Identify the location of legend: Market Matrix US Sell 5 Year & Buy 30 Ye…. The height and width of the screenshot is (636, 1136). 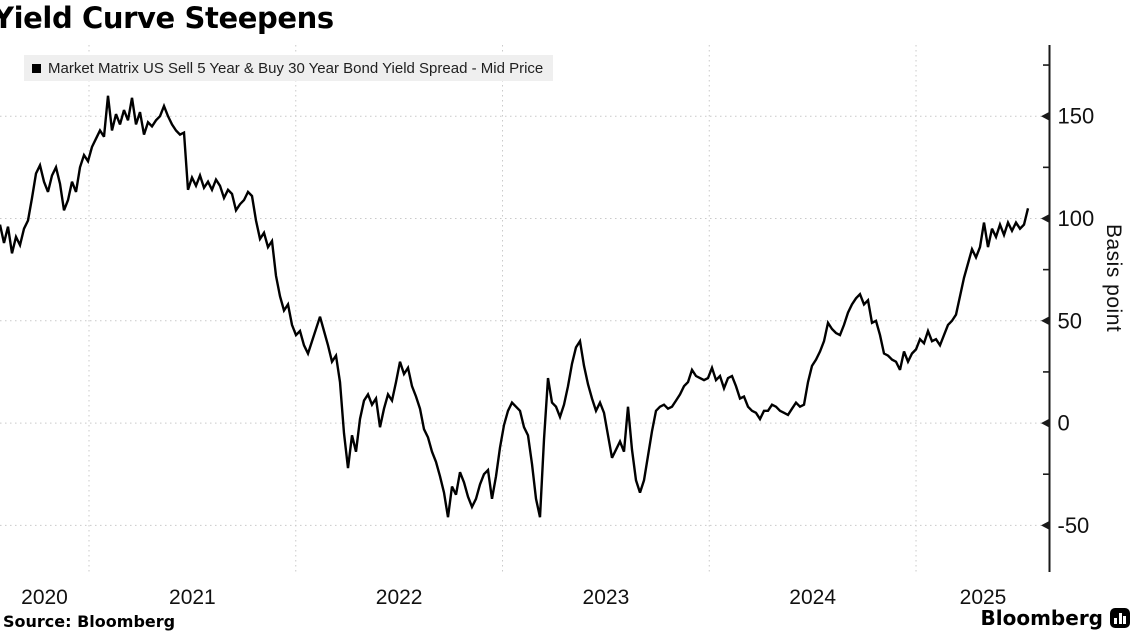
(289, 68).